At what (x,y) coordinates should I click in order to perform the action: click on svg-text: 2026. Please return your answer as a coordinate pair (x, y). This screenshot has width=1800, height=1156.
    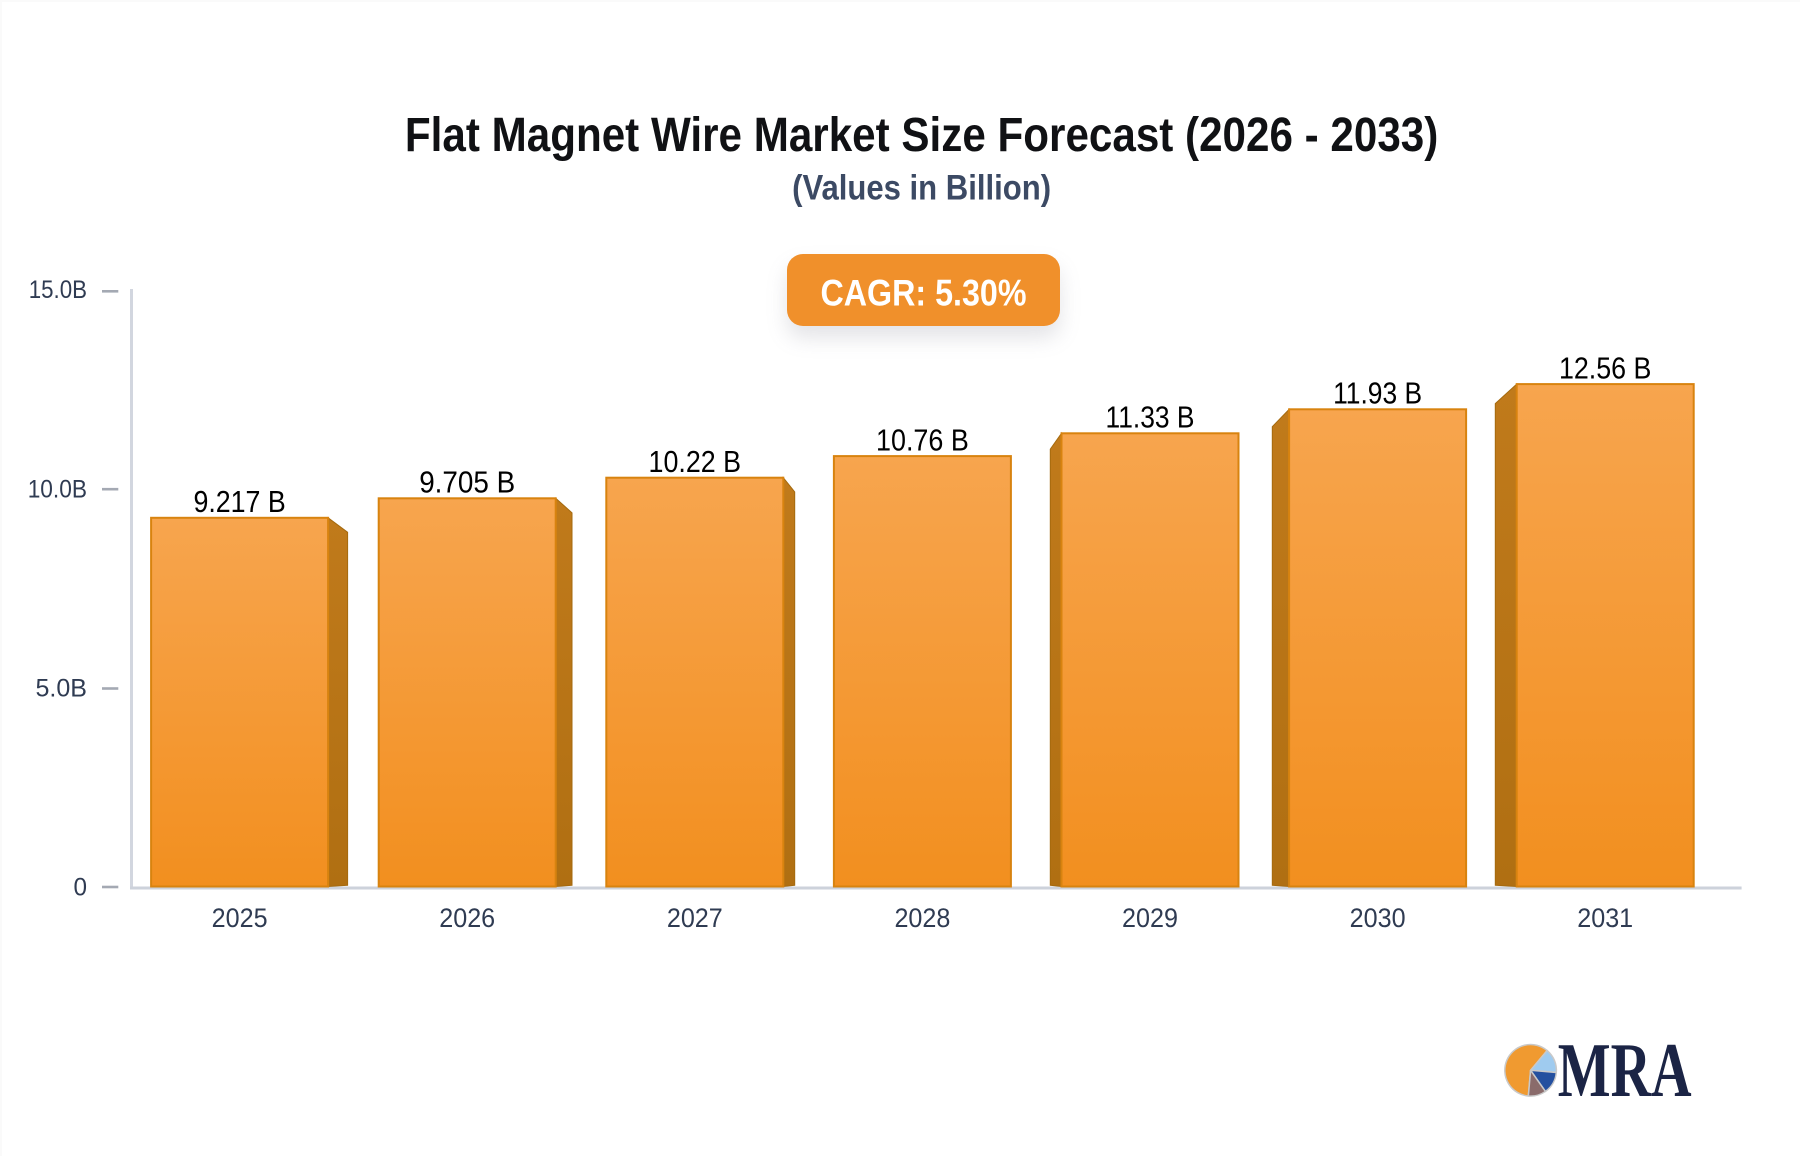
    Looking at the image, I should click on (467, 918).